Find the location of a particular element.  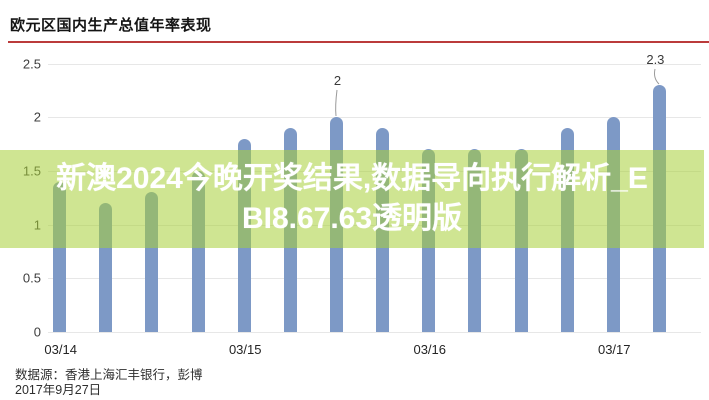

chart-footer: 数据源：香港上海汇丰银行，彭博 2017年9月27日 is located at coordinates (109, 383).